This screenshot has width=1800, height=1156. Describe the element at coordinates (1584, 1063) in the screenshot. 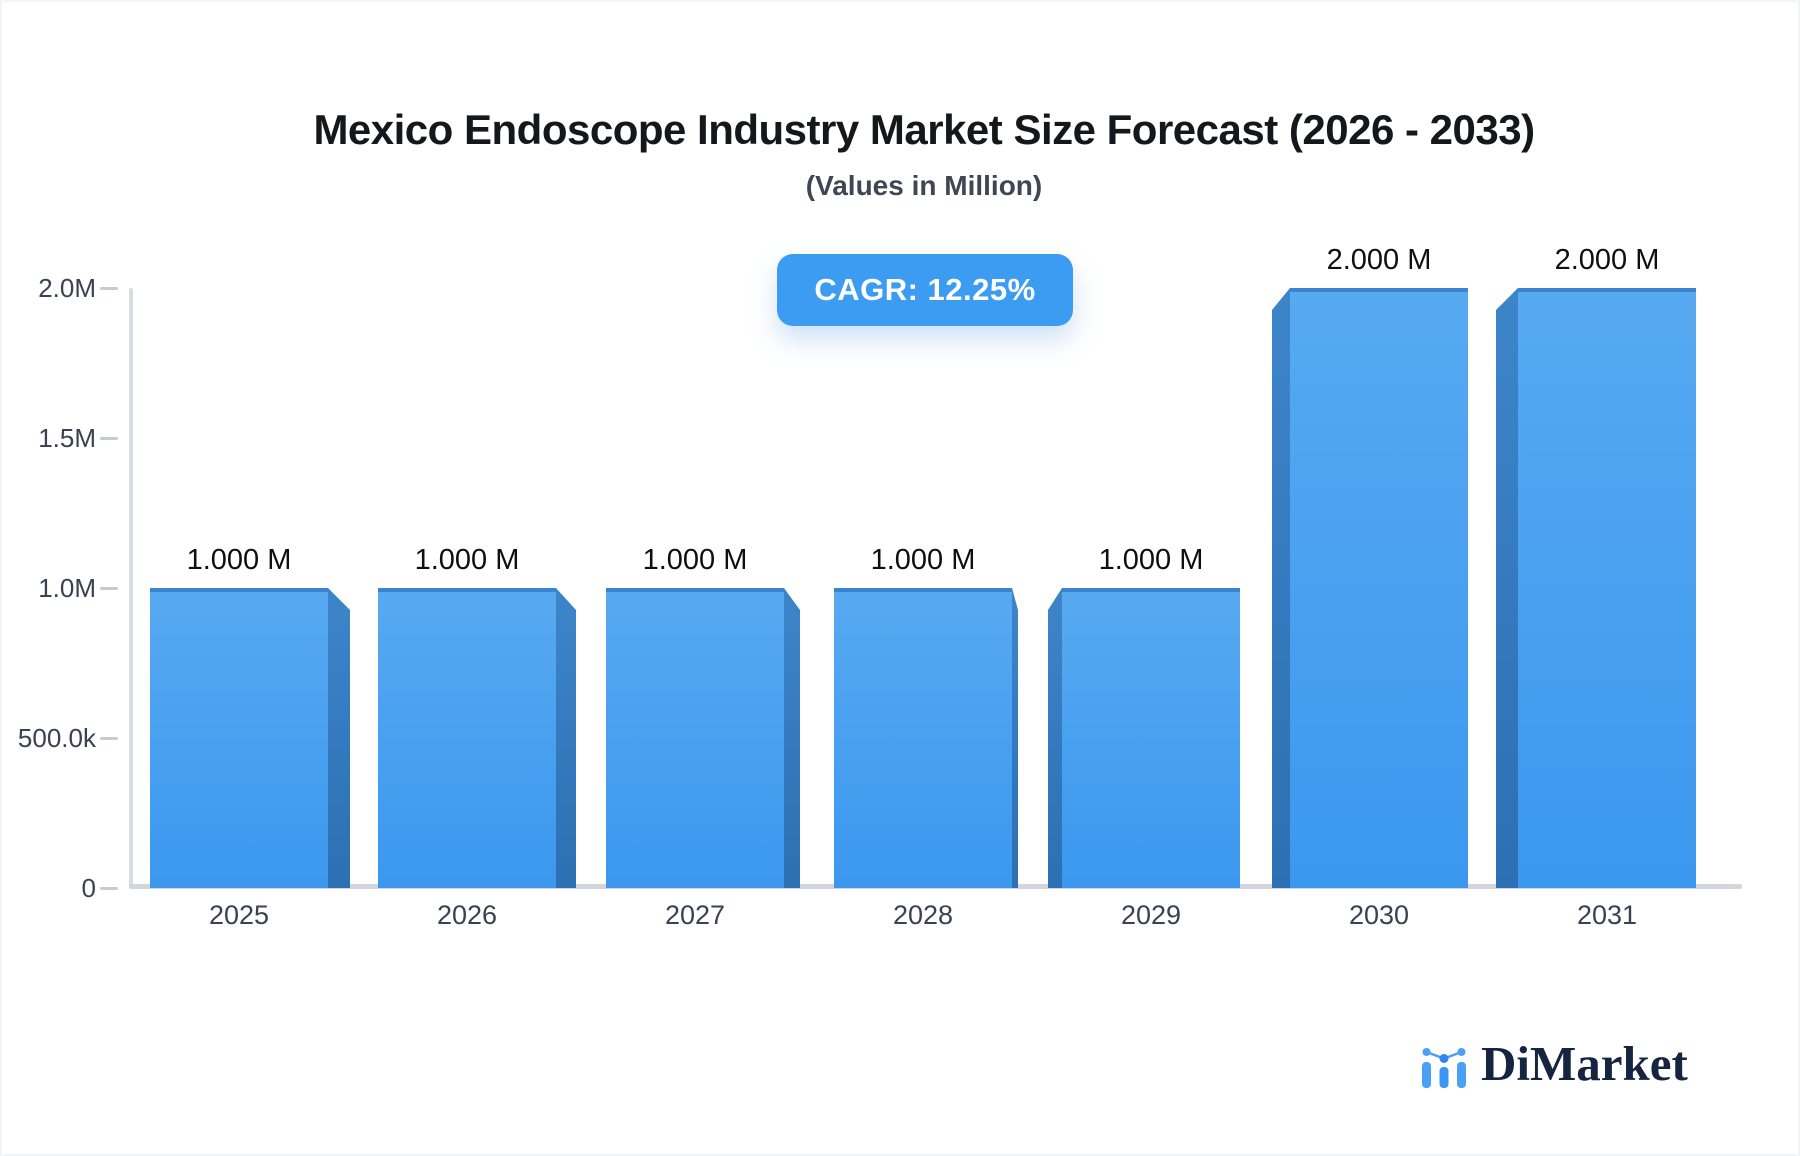

I see `logo-text: DiMarket` at that location.